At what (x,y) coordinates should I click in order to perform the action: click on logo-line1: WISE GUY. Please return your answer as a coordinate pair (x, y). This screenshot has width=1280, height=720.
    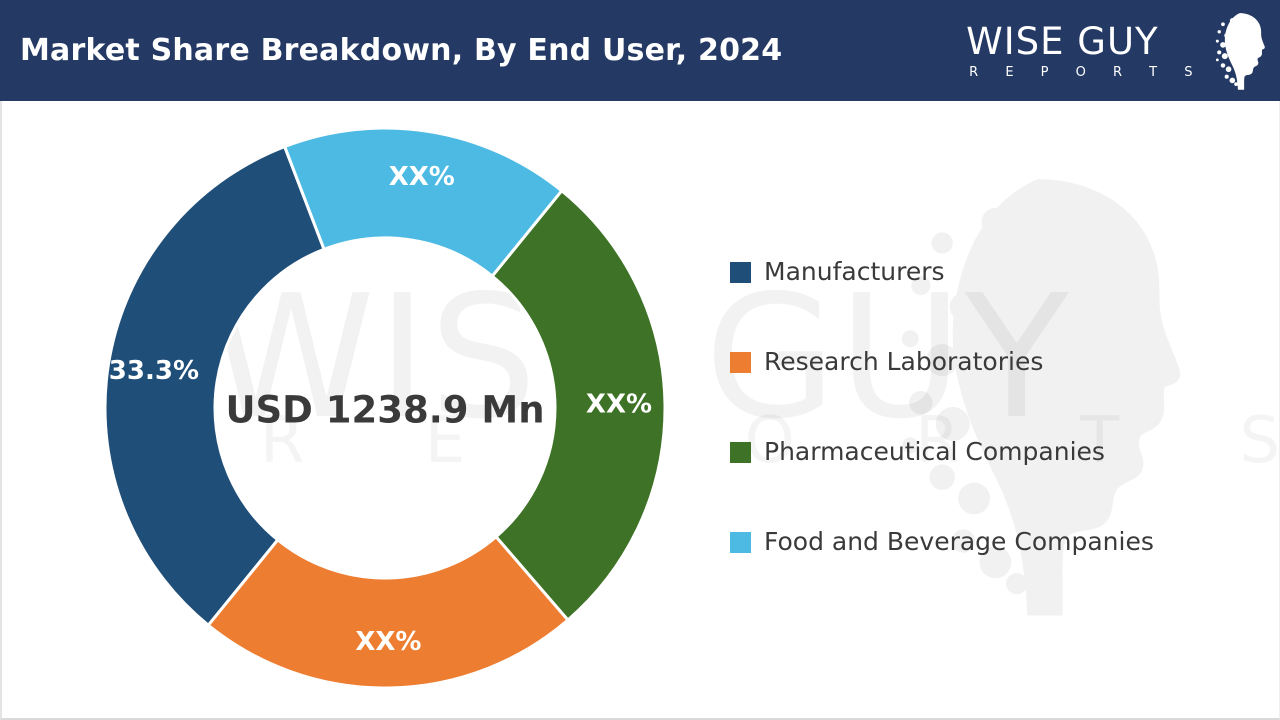
    Looking at the image, I should click on (1062, 41).